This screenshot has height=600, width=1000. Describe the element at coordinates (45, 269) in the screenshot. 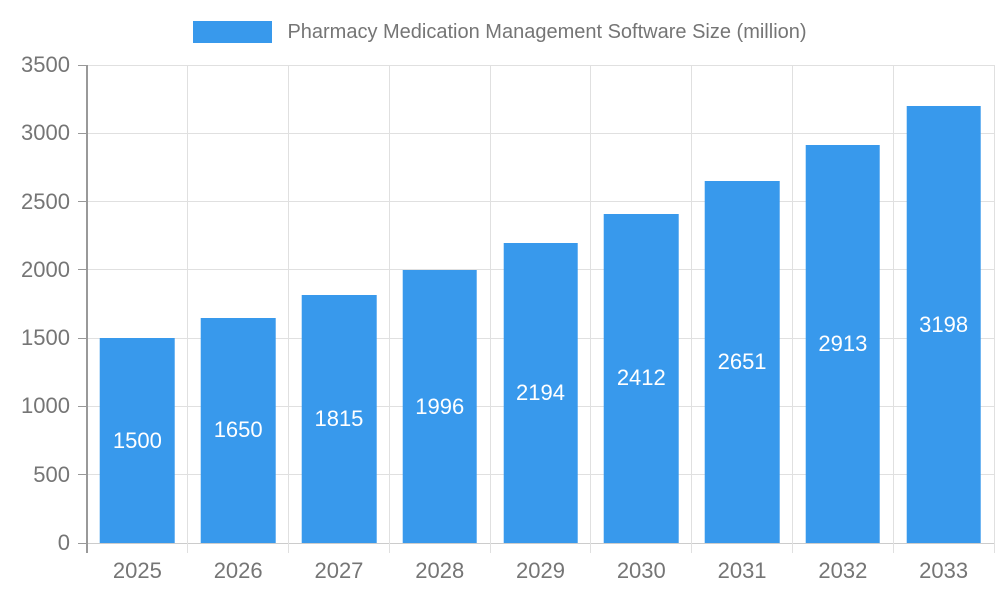

I see `y-tick-label: 2000` at that location.